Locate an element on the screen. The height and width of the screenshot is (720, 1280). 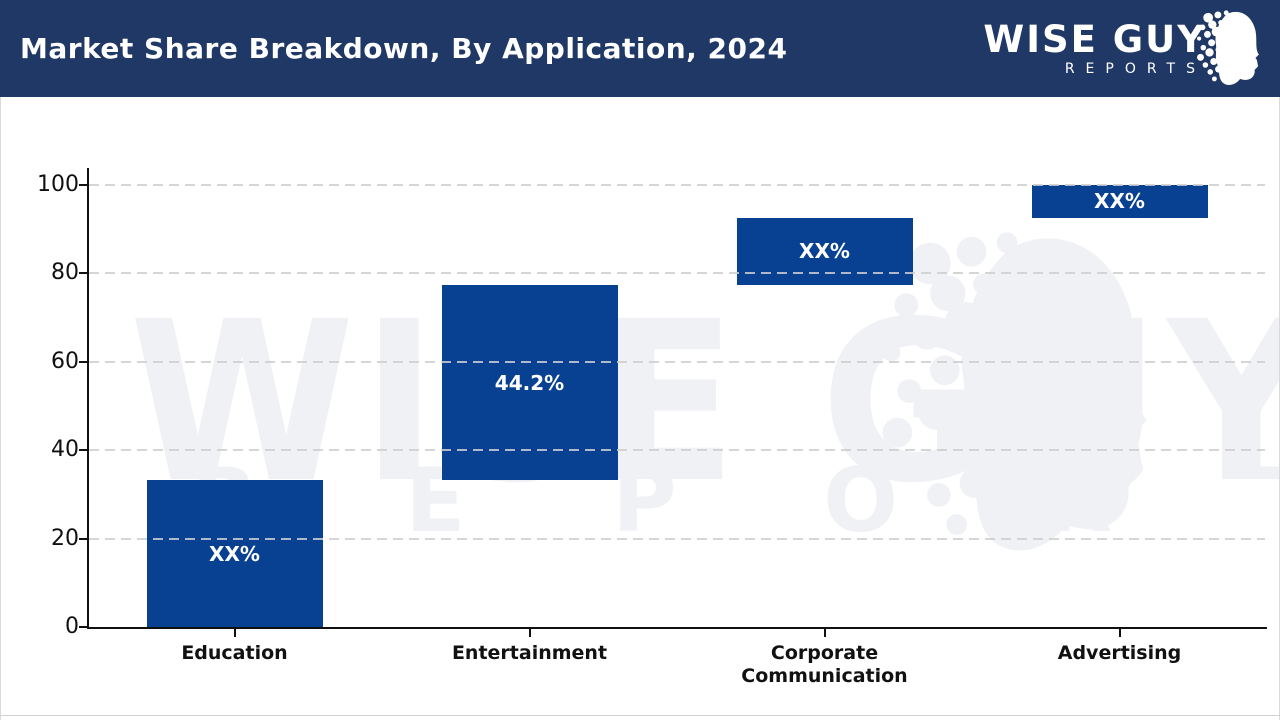
bar-education: XX% is located at coordinates (234, 553).